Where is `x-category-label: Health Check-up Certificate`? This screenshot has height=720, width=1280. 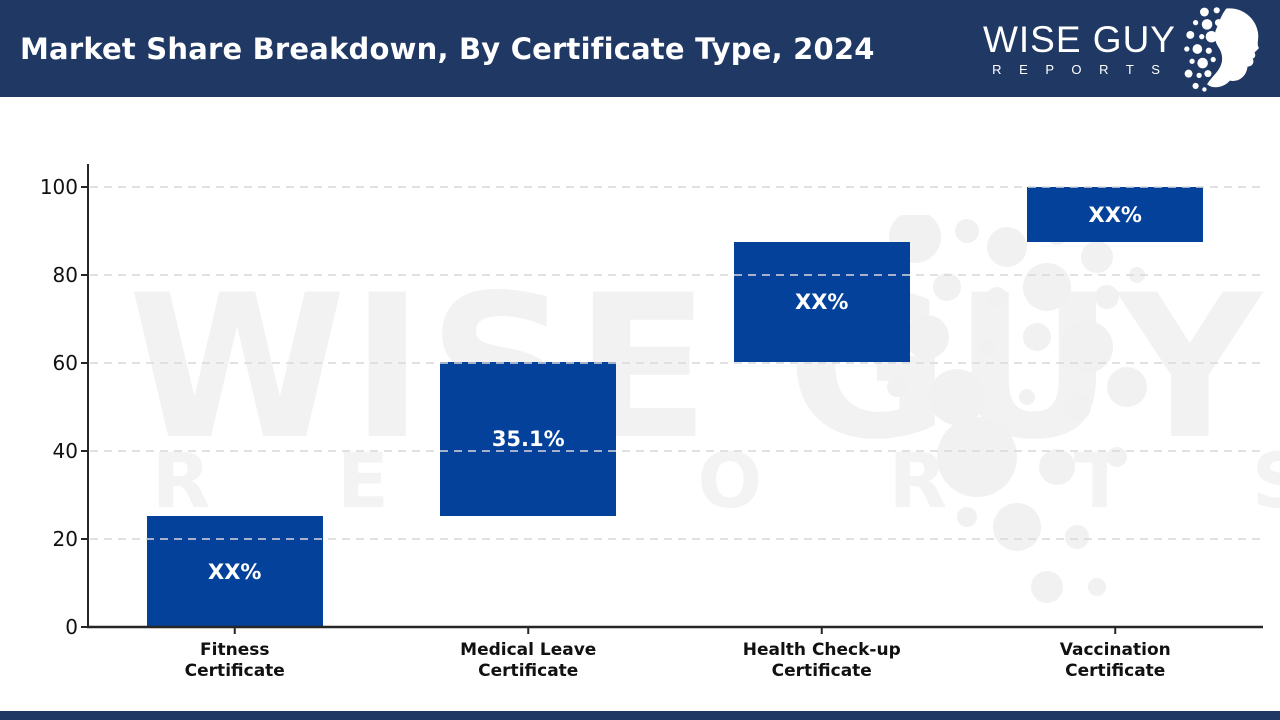
x-category-label: Health Check-up Certificate is located at coordinates (821, 660).